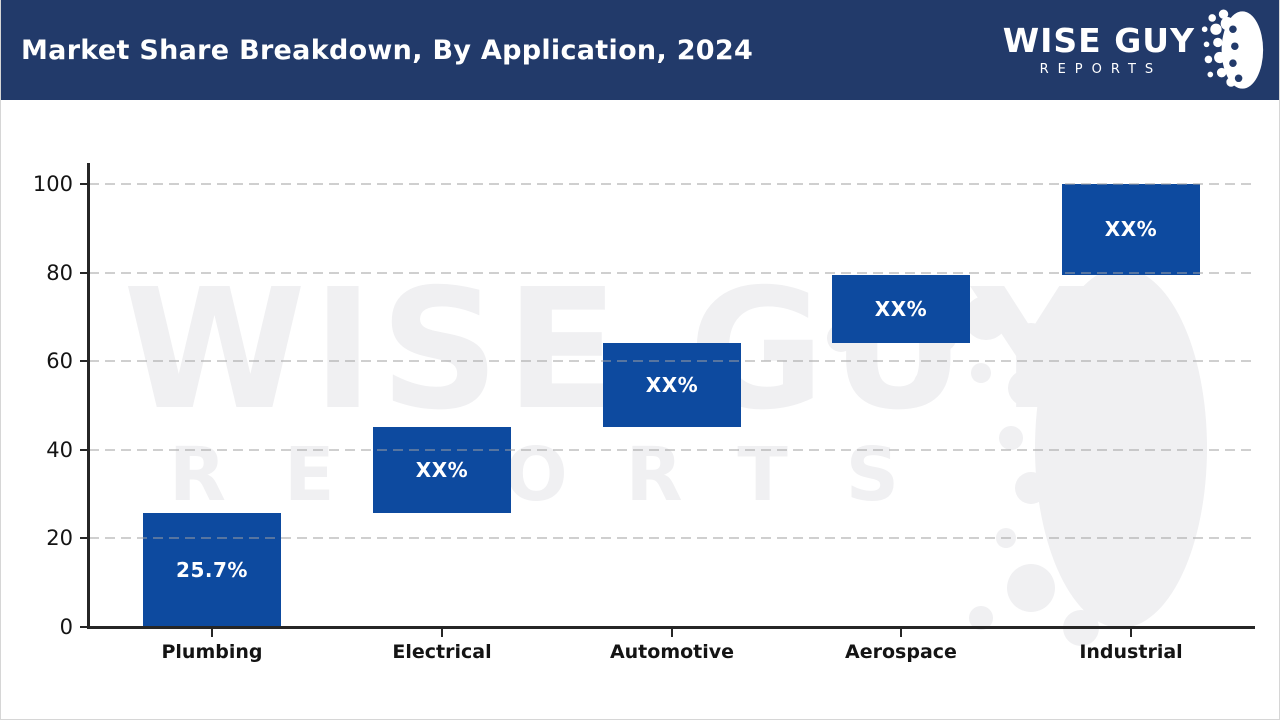 Image resolution: width=1280 pixels, height=720 pixels. I want to click on x-axis-label: Automotive, so click(672, 652).